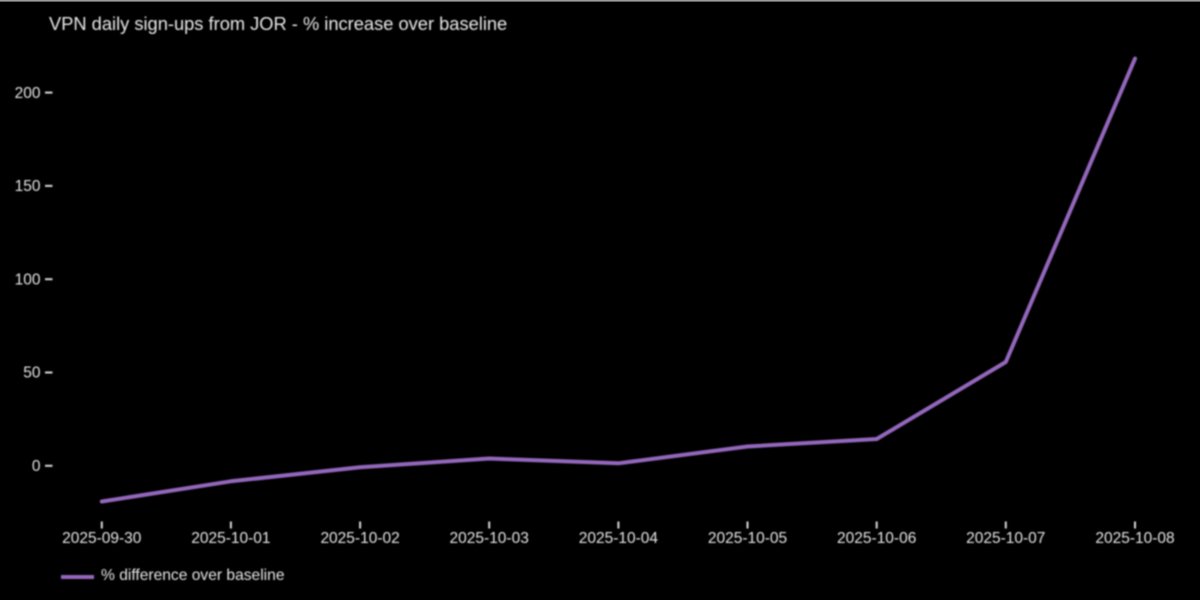  What do you see at coordinates (619, 538) in the screenshot?
I see `svg-text: 2025-10-04` at bounding box center [619, 538].